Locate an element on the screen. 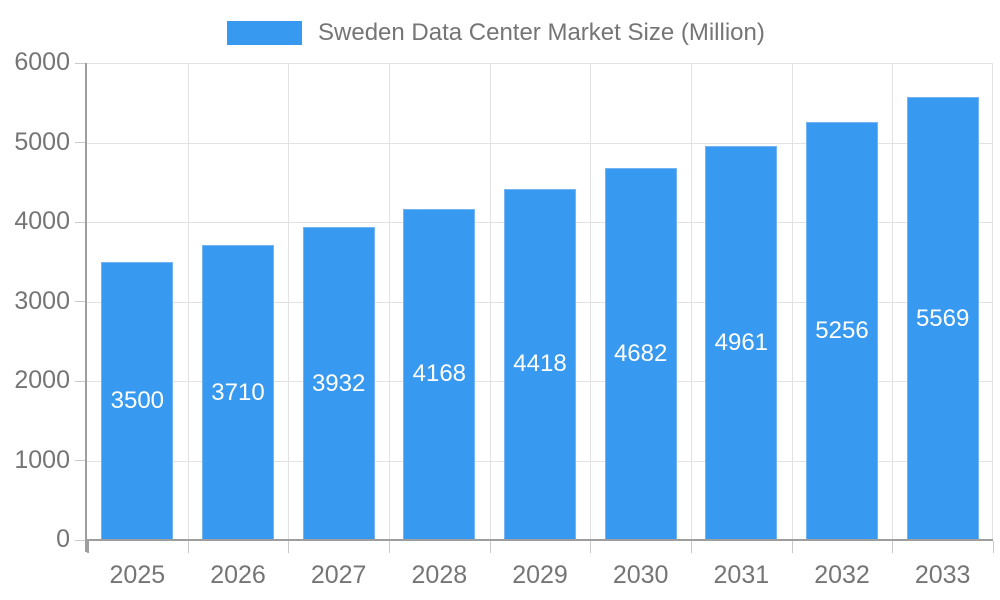  legend-swatch is located at coordinates (264, 33).